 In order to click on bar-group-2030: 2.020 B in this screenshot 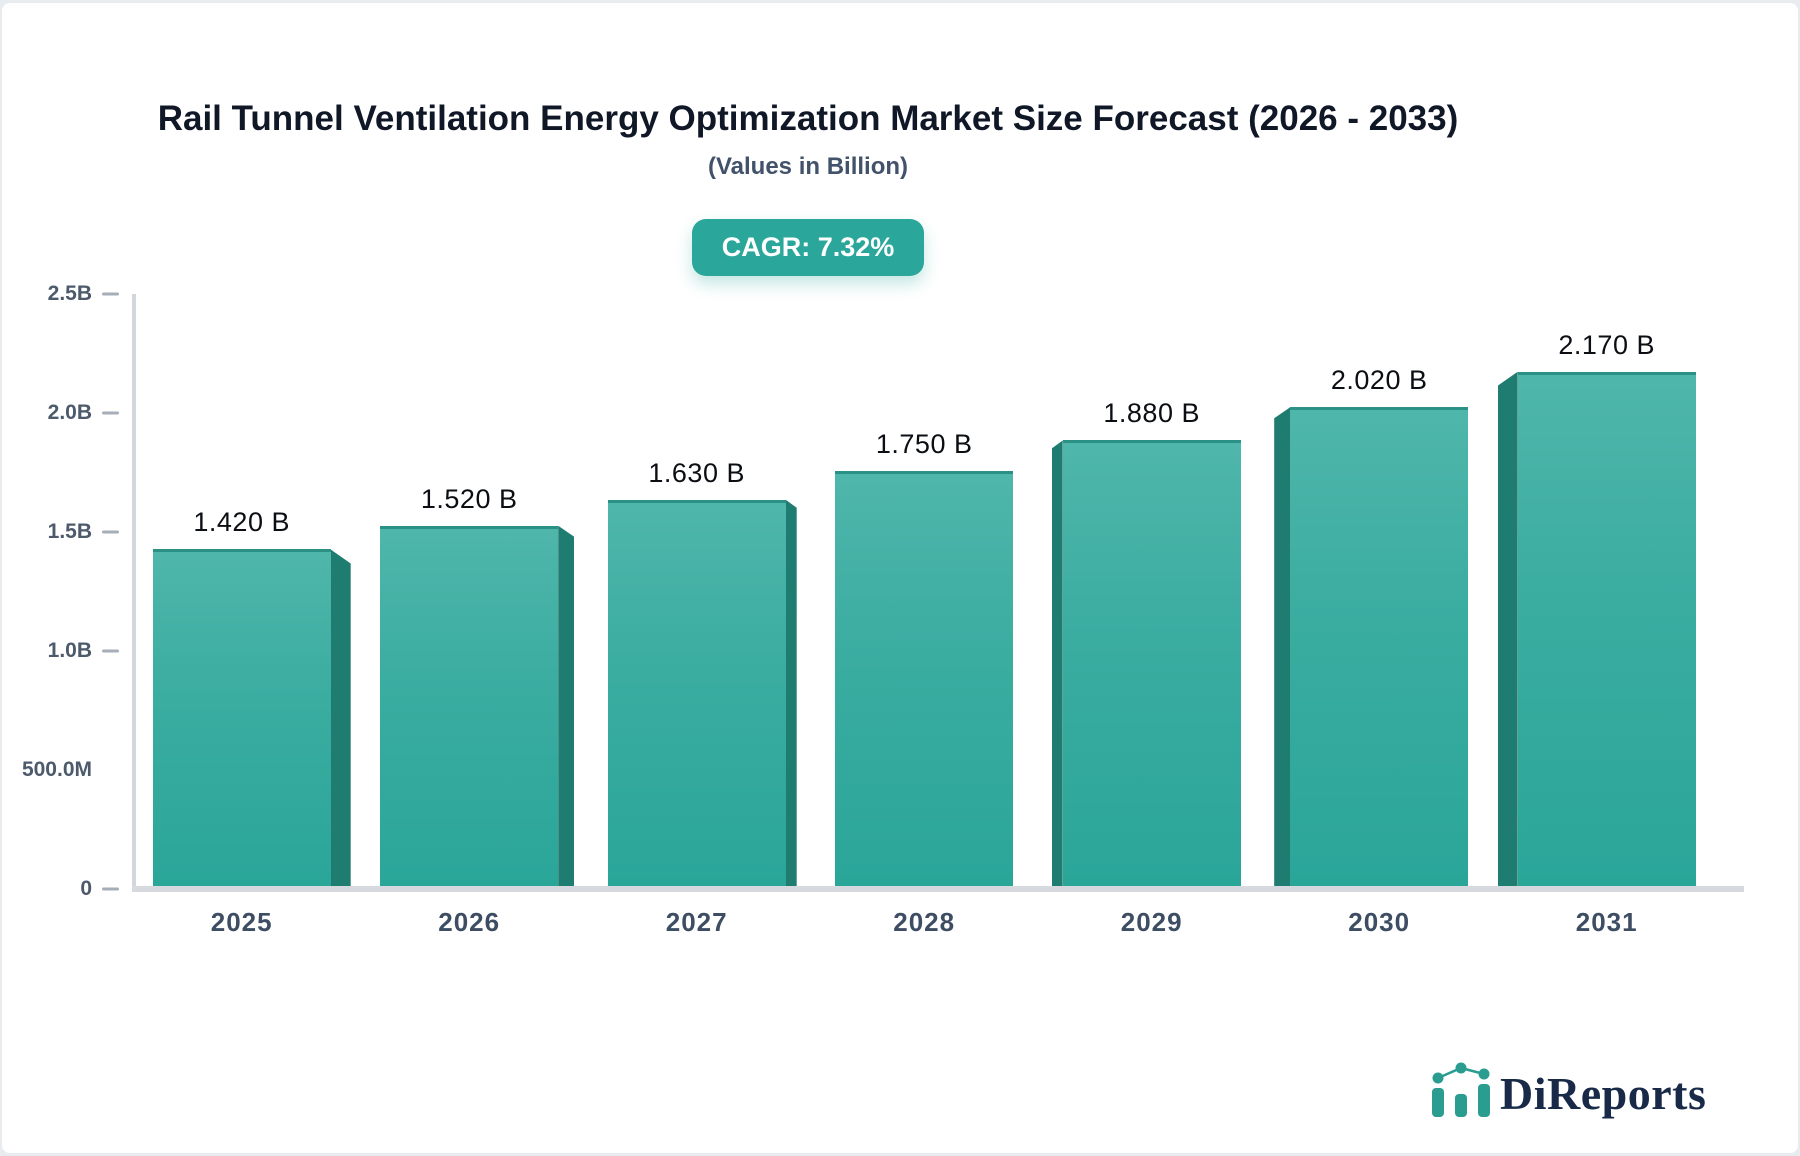, I will do `click(1371, 625)`.